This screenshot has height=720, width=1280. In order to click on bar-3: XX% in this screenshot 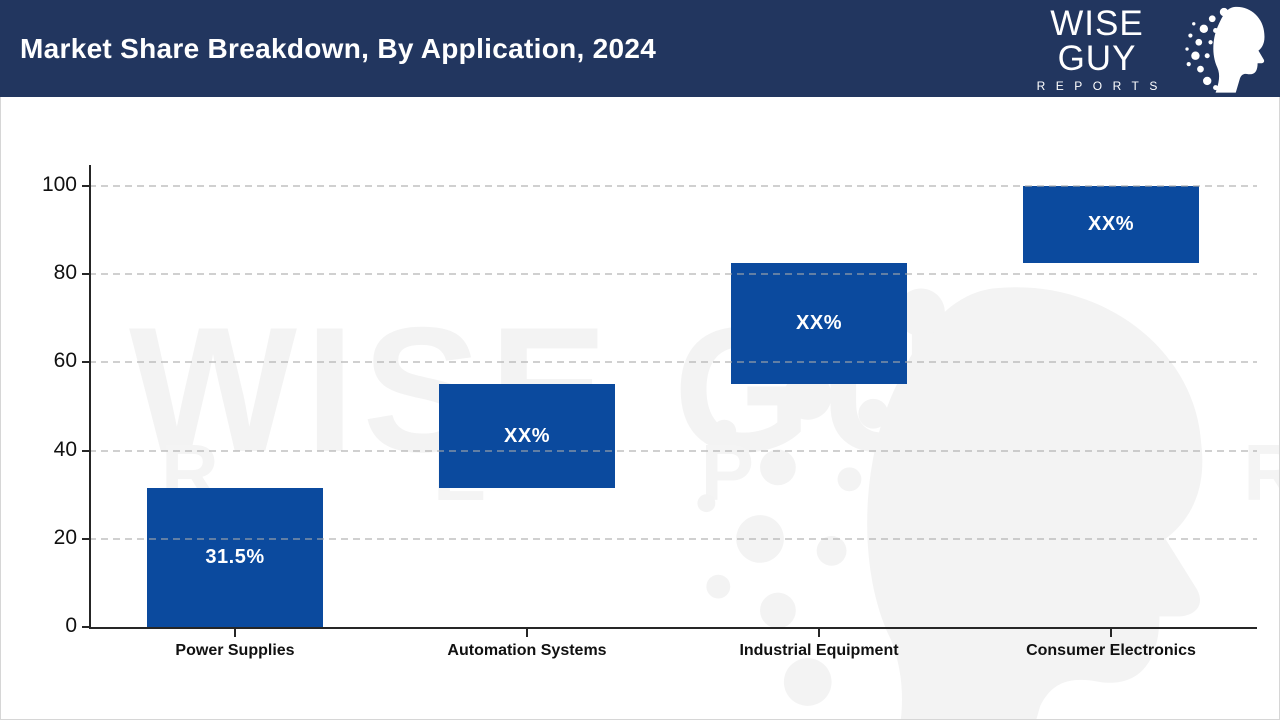, I will do `click(819, 324)`.